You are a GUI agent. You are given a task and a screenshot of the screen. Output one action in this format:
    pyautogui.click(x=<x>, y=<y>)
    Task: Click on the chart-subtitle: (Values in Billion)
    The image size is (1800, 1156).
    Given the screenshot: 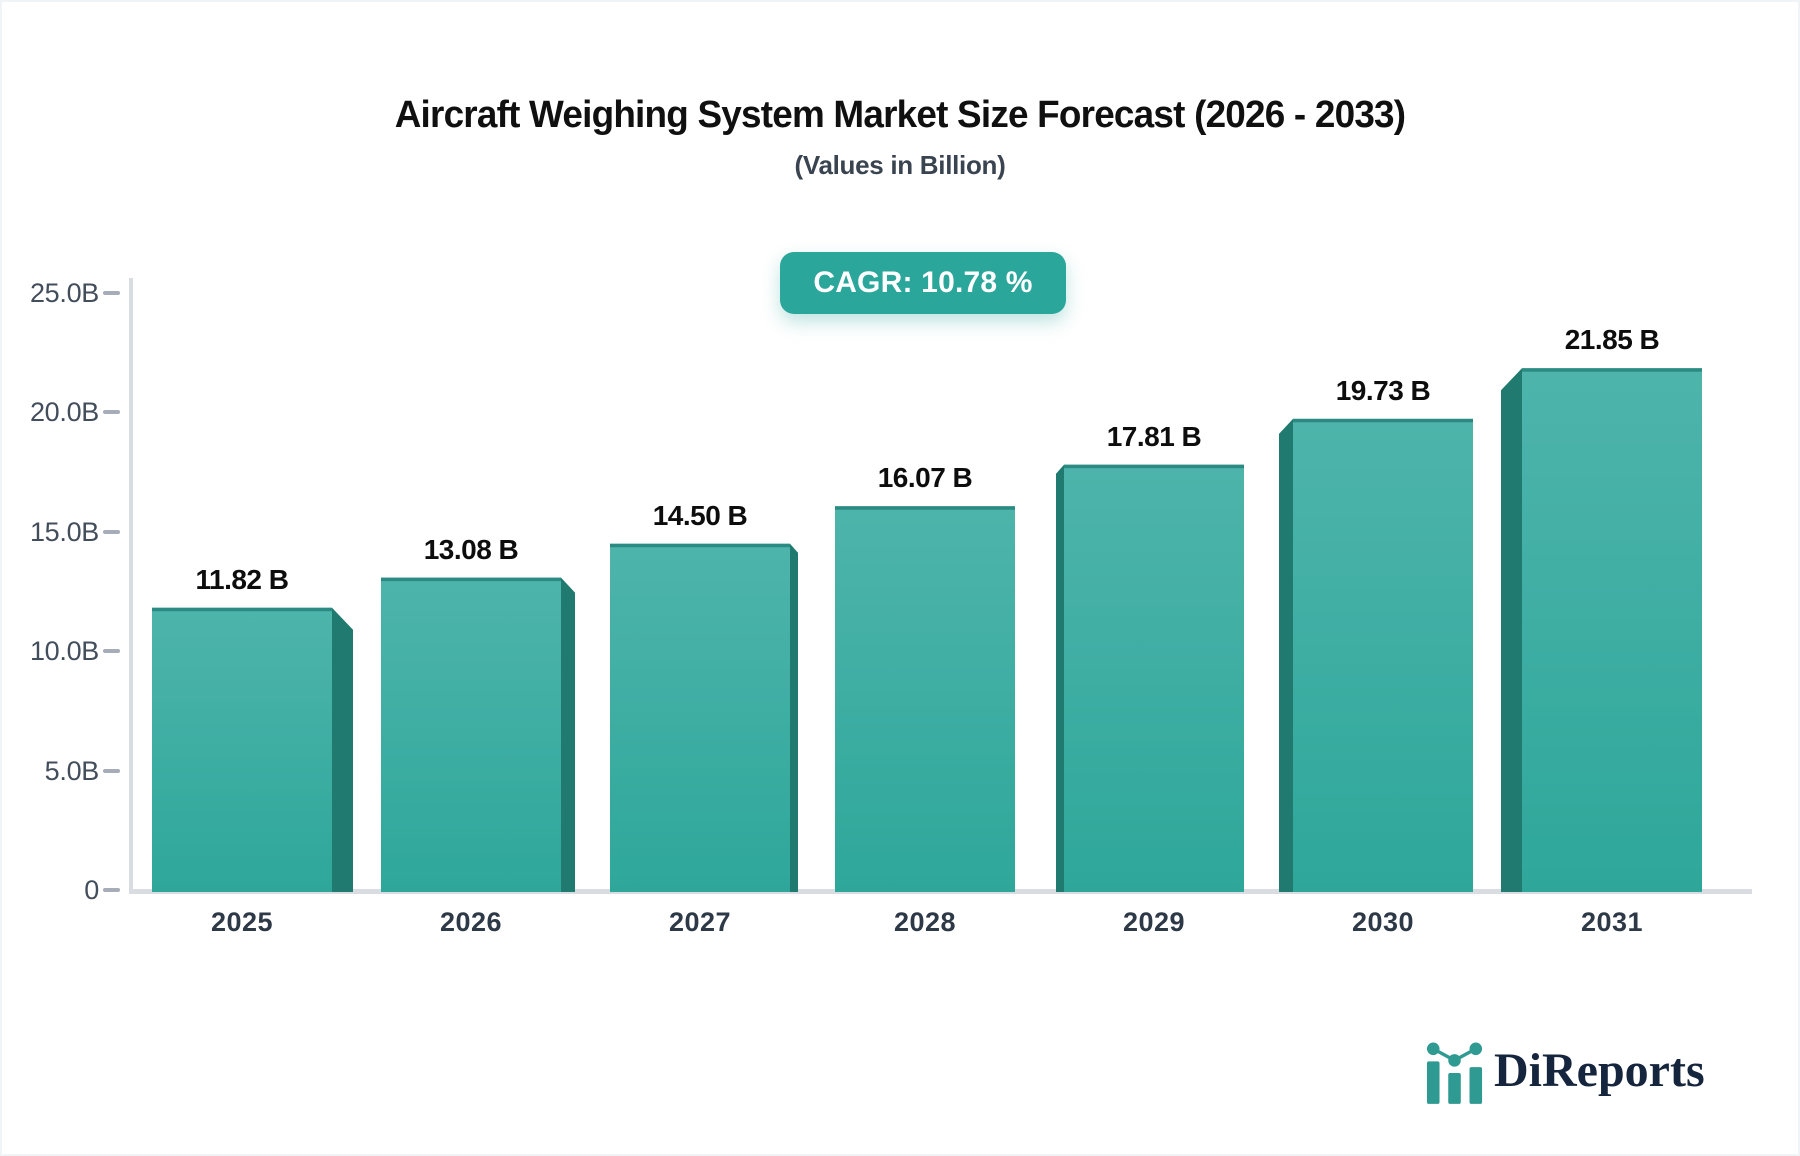 What is the action you would take?
    pyautogui.click(x=900, y=165)
    